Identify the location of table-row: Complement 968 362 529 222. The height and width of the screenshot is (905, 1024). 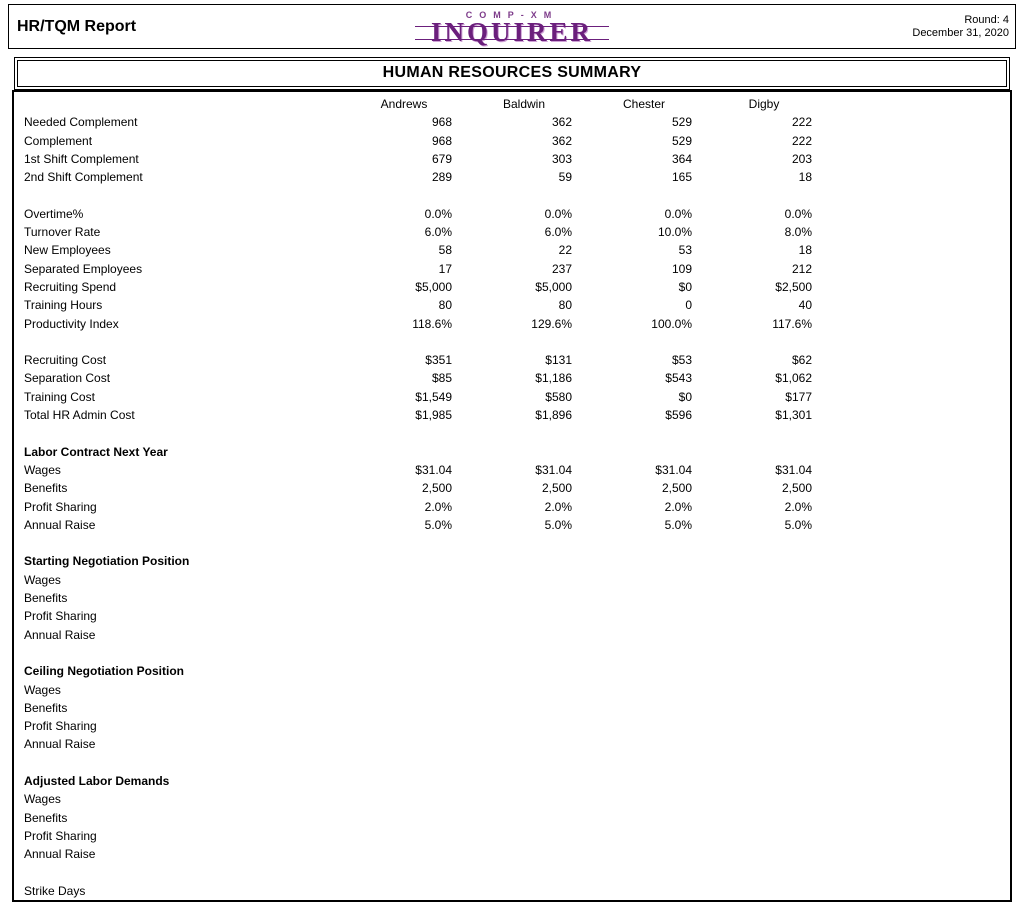
(512, 141).